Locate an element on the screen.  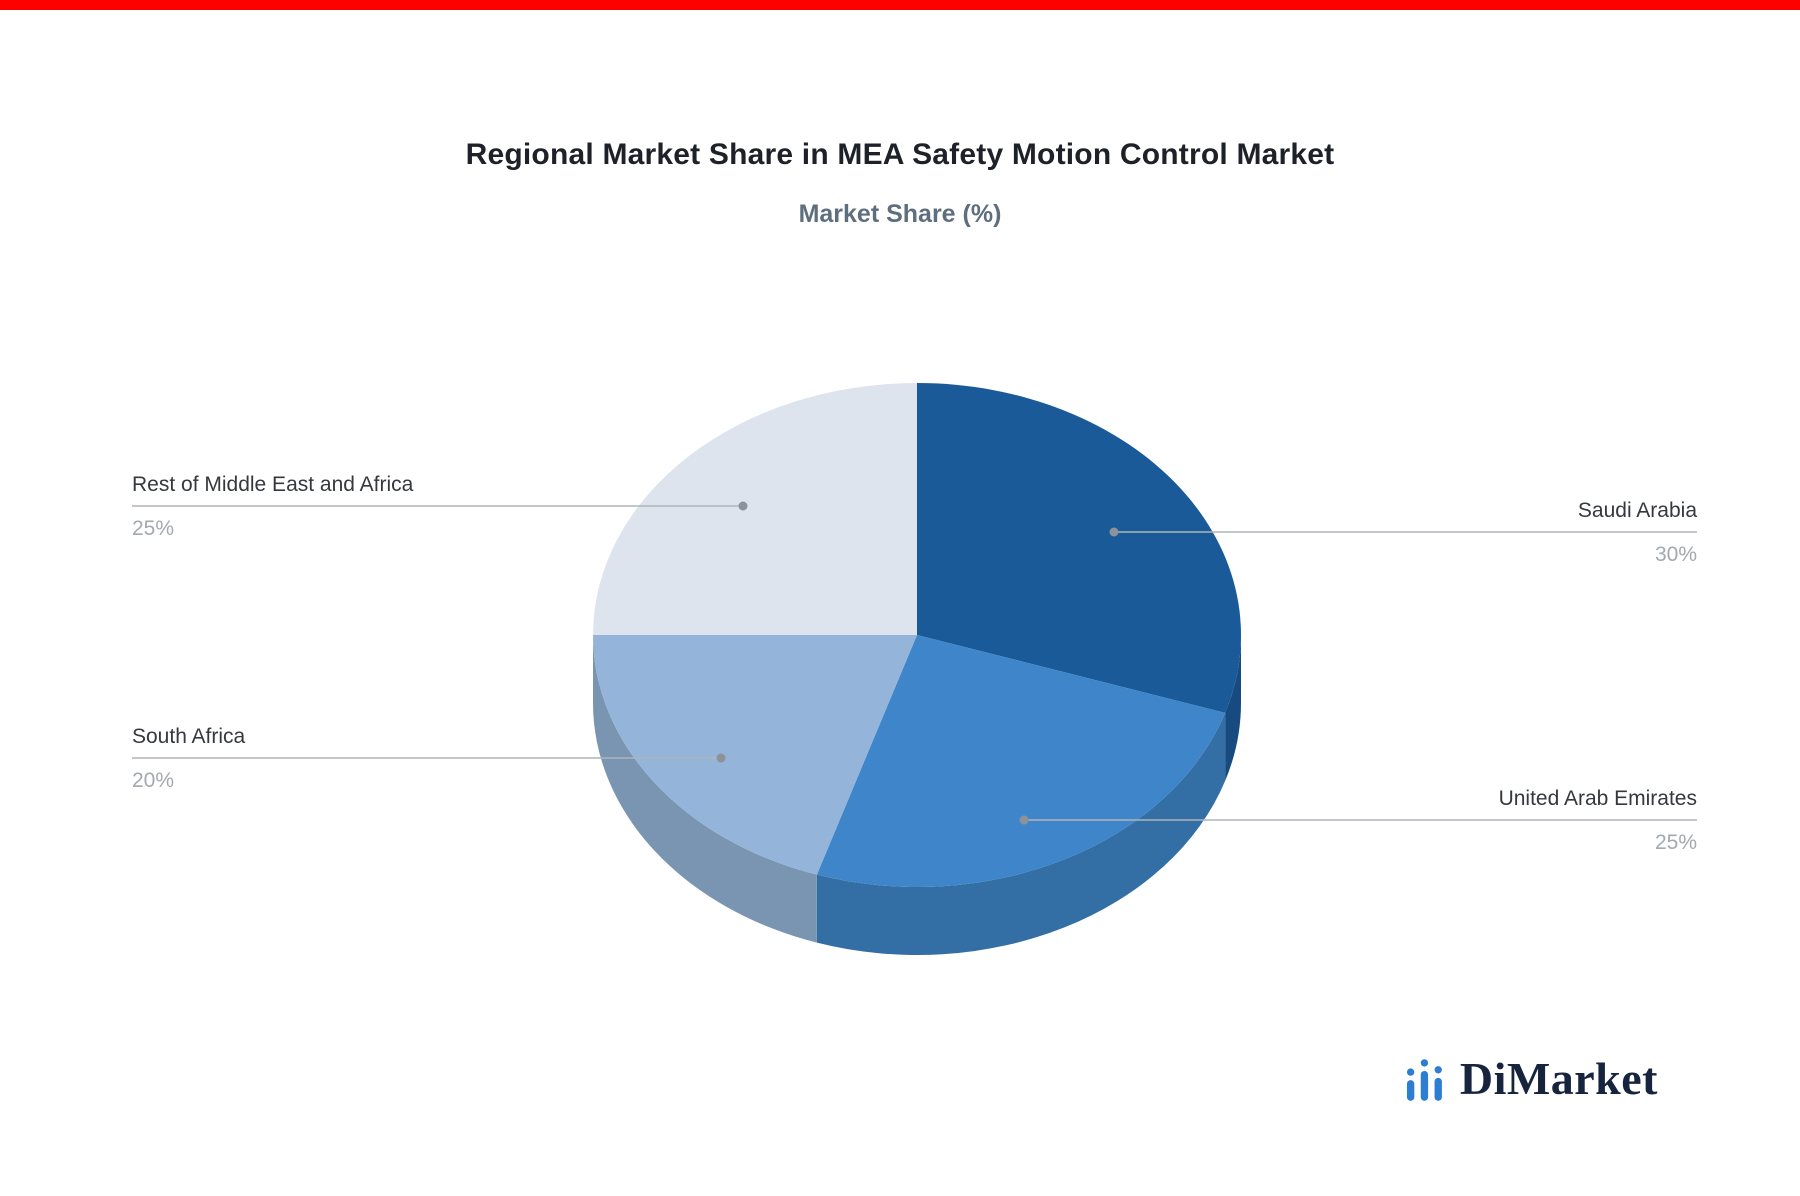
pie-slice-saudi-arabia is located at coordinates (1079, 548).